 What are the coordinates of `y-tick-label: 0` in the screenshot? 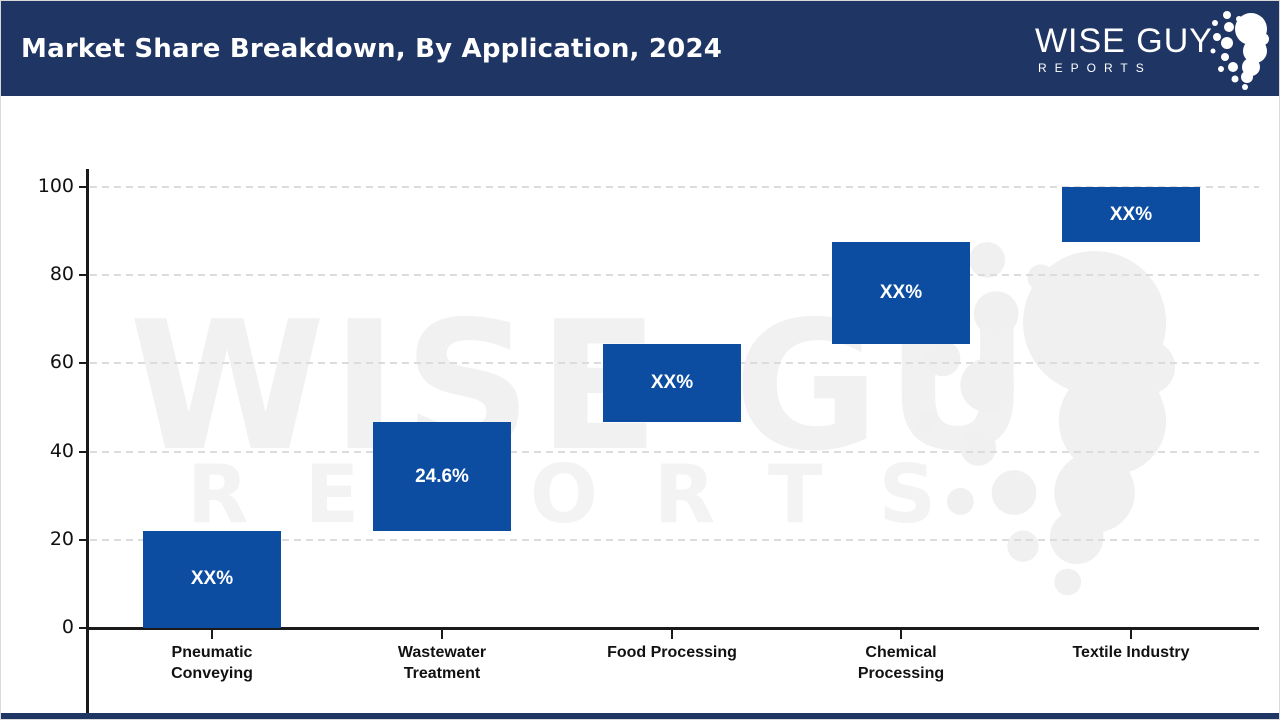 It's located at (67, 627).